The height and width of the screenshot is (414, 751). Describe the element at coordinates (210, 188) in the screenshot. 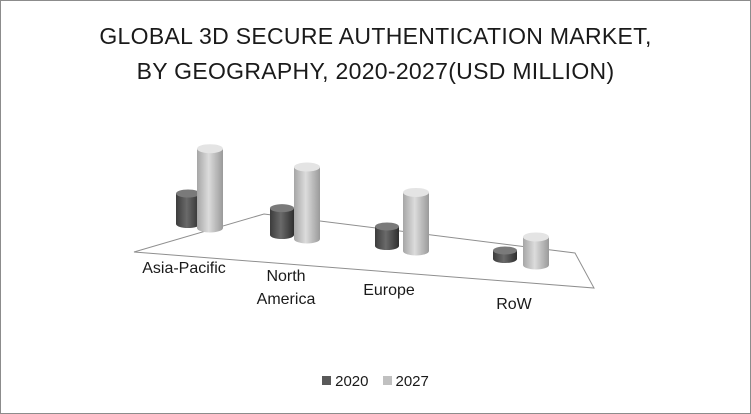

I see `bar-2027-asia-pacific` at that location.